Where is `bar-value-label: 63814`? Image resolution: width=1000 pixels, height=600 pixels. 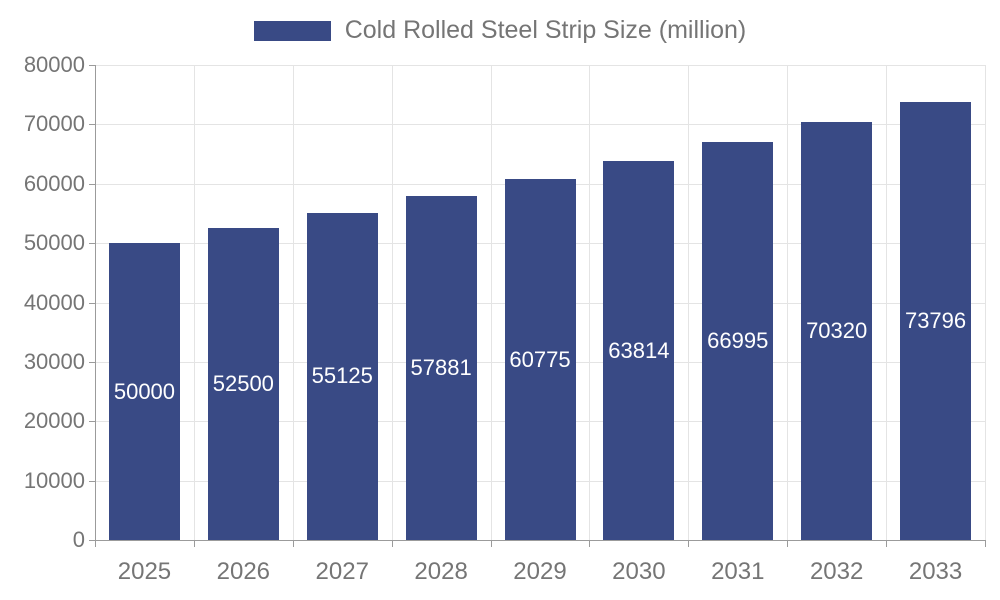
bar-value-label: 63814 is located at coordinates (639, 350).